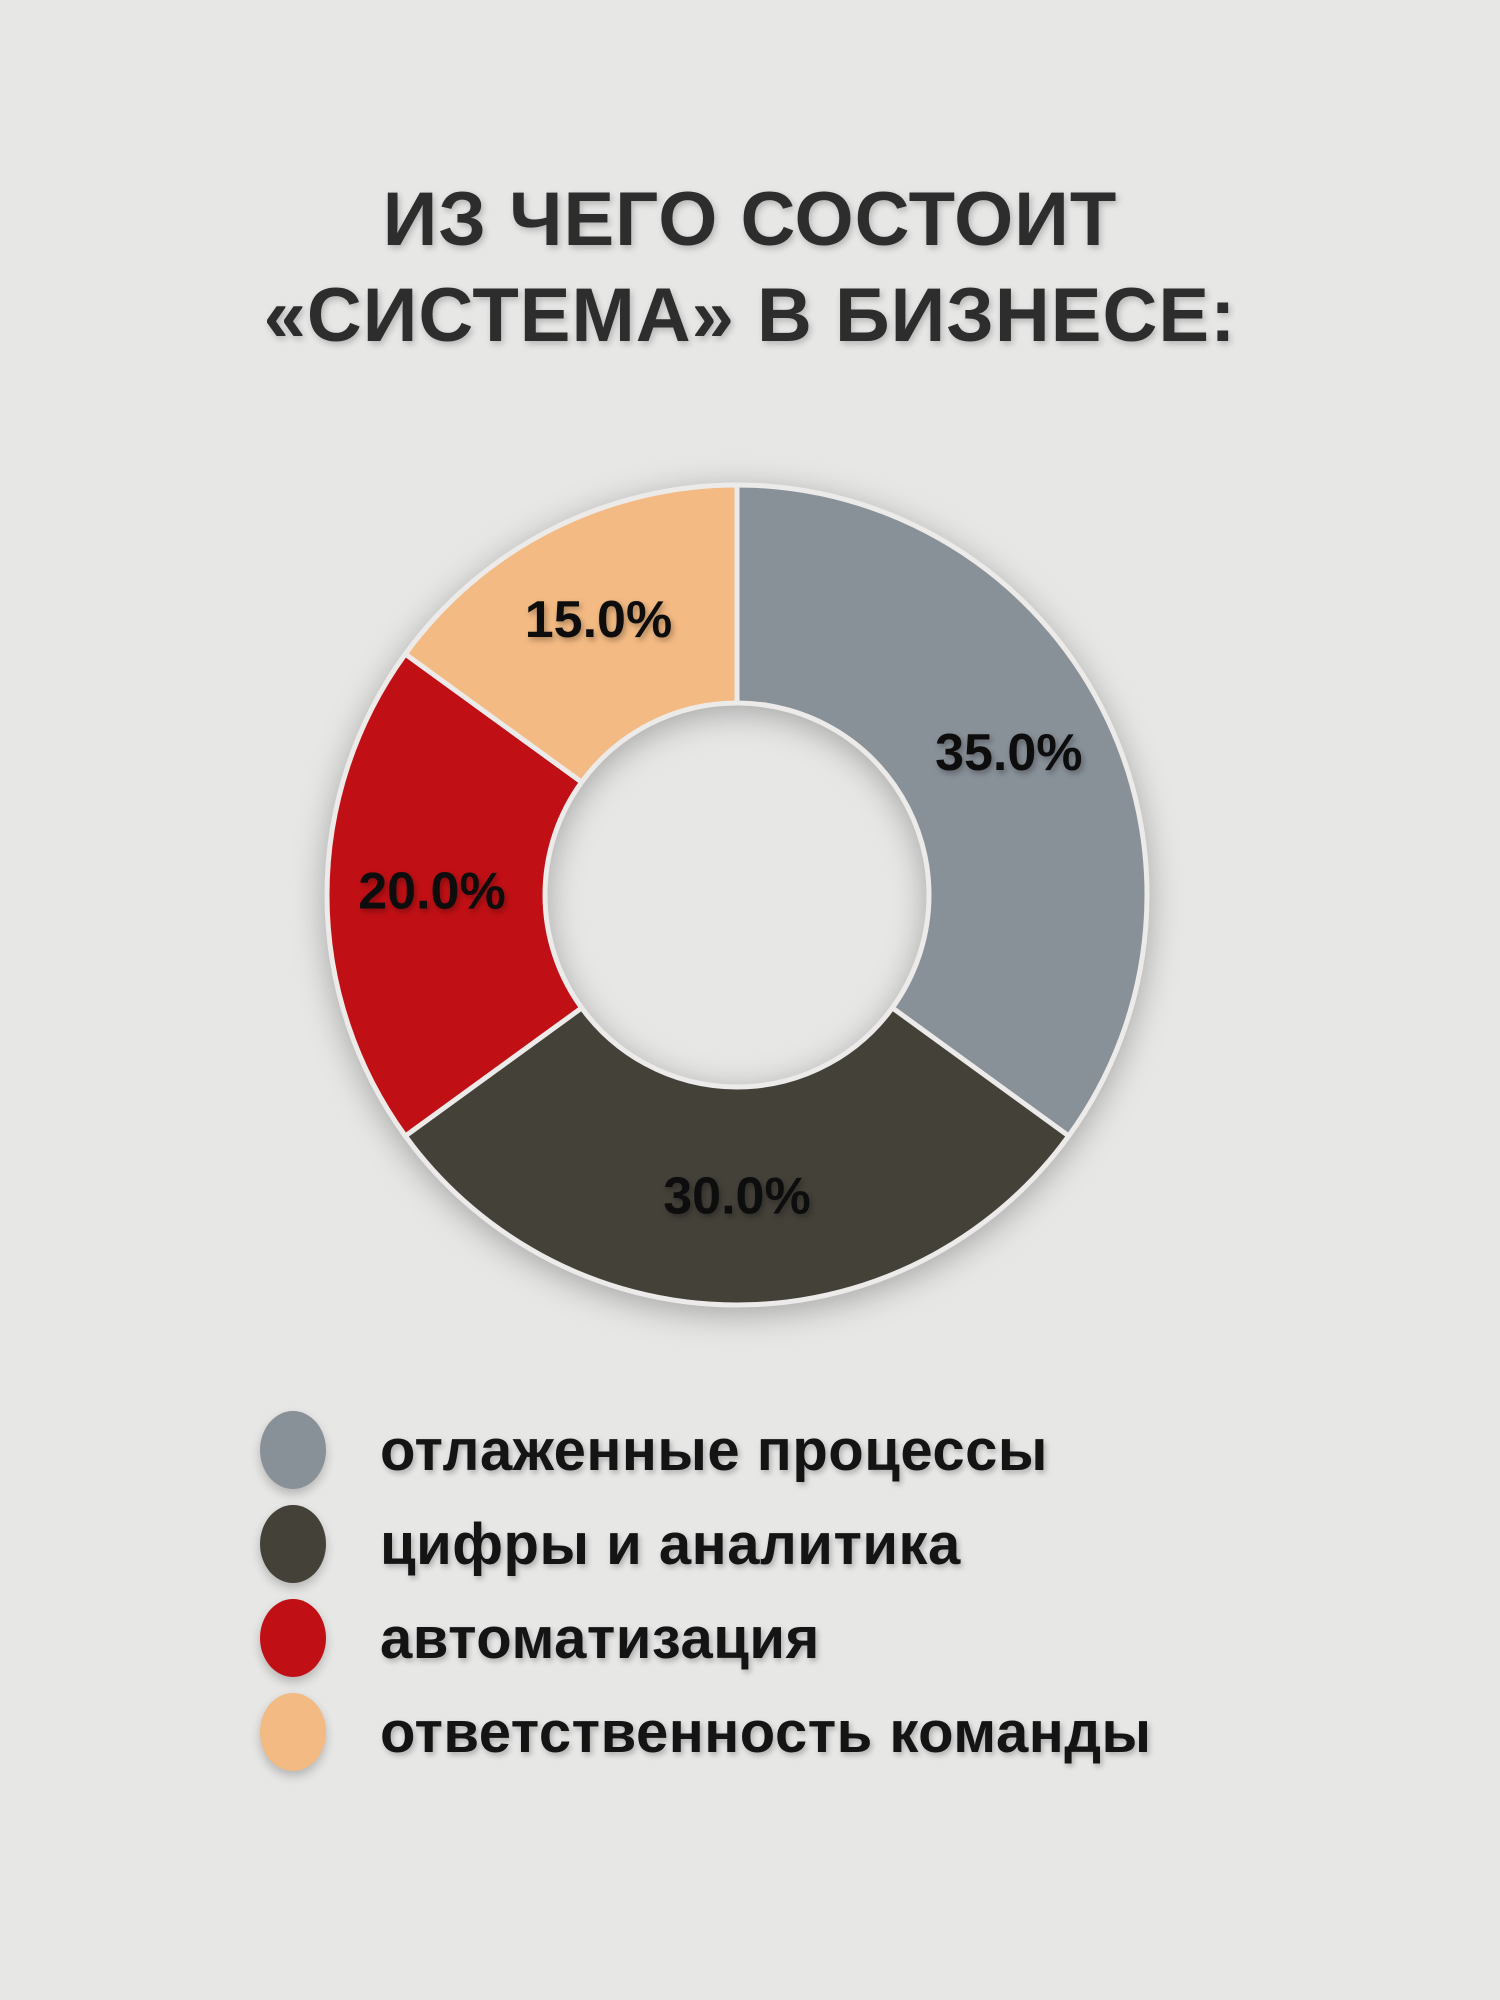 The height and width of the screenshot is (2000, 1500). Describe the element at coordinates (750, 268) in the screenshot. I see `chart-title: ИЗ ЧЕГО СОСТОИТ «СИСТЕМА» В БИЗНЕСЕ:` at that location.